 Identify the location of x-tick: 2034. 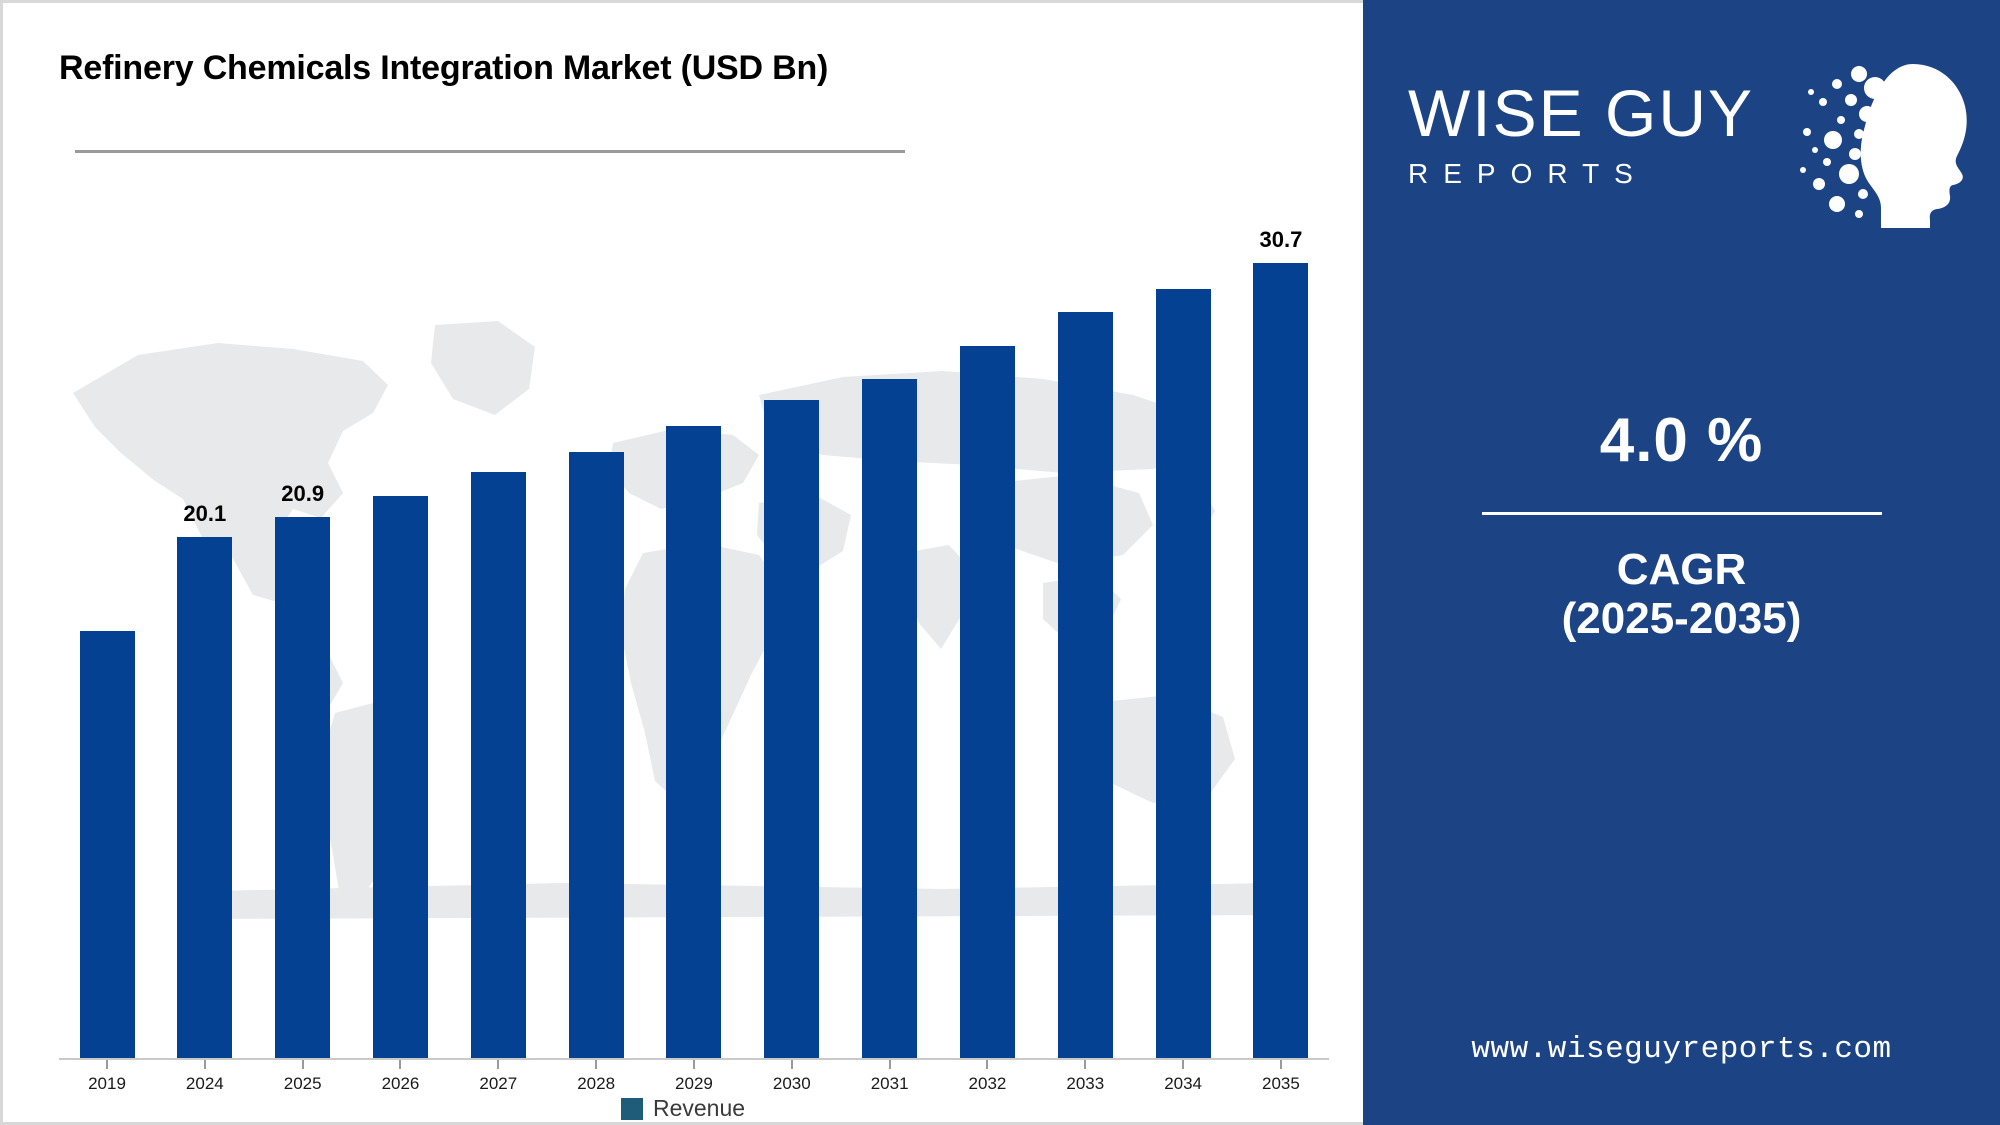
(1183, 1077).